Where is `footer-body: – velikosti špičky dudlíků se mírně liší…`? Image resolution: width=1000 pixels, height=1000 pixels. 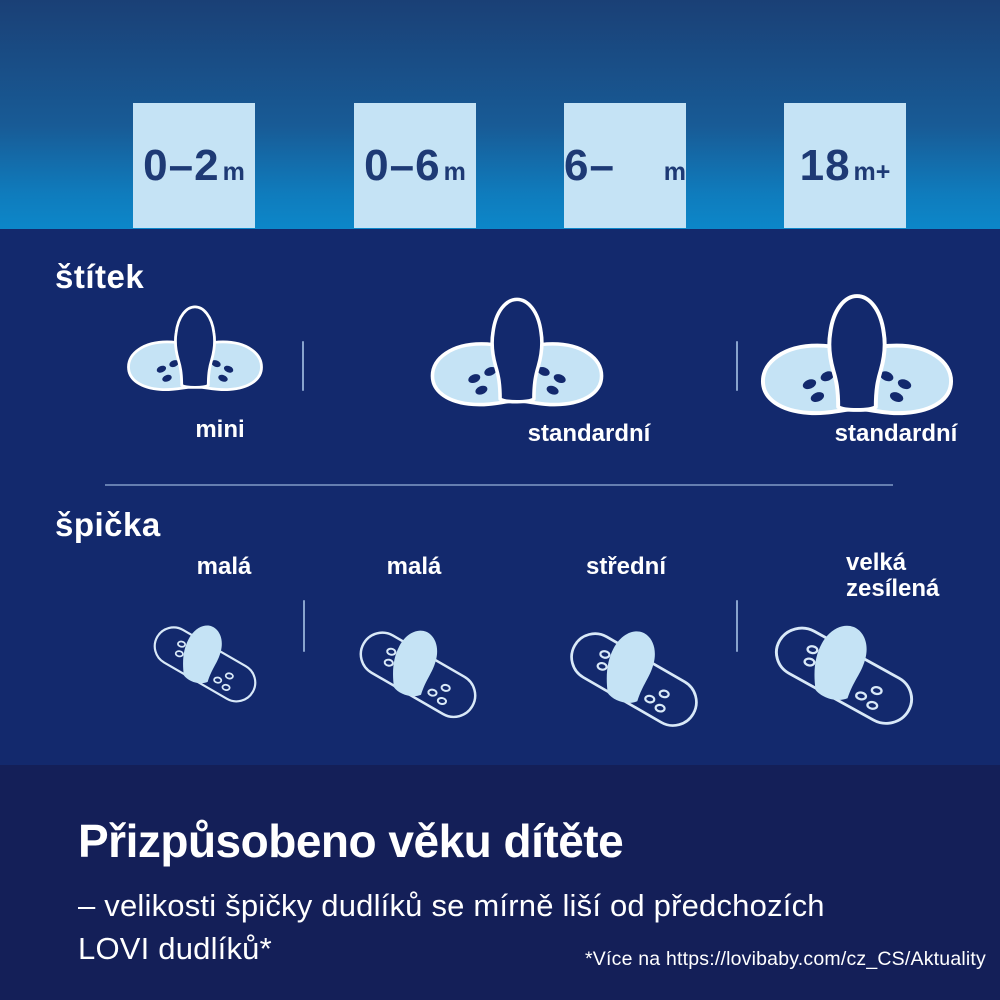
footer-body: – velikosti špičky dudlíků se mírně liší… is located at coordinates (451, 927).